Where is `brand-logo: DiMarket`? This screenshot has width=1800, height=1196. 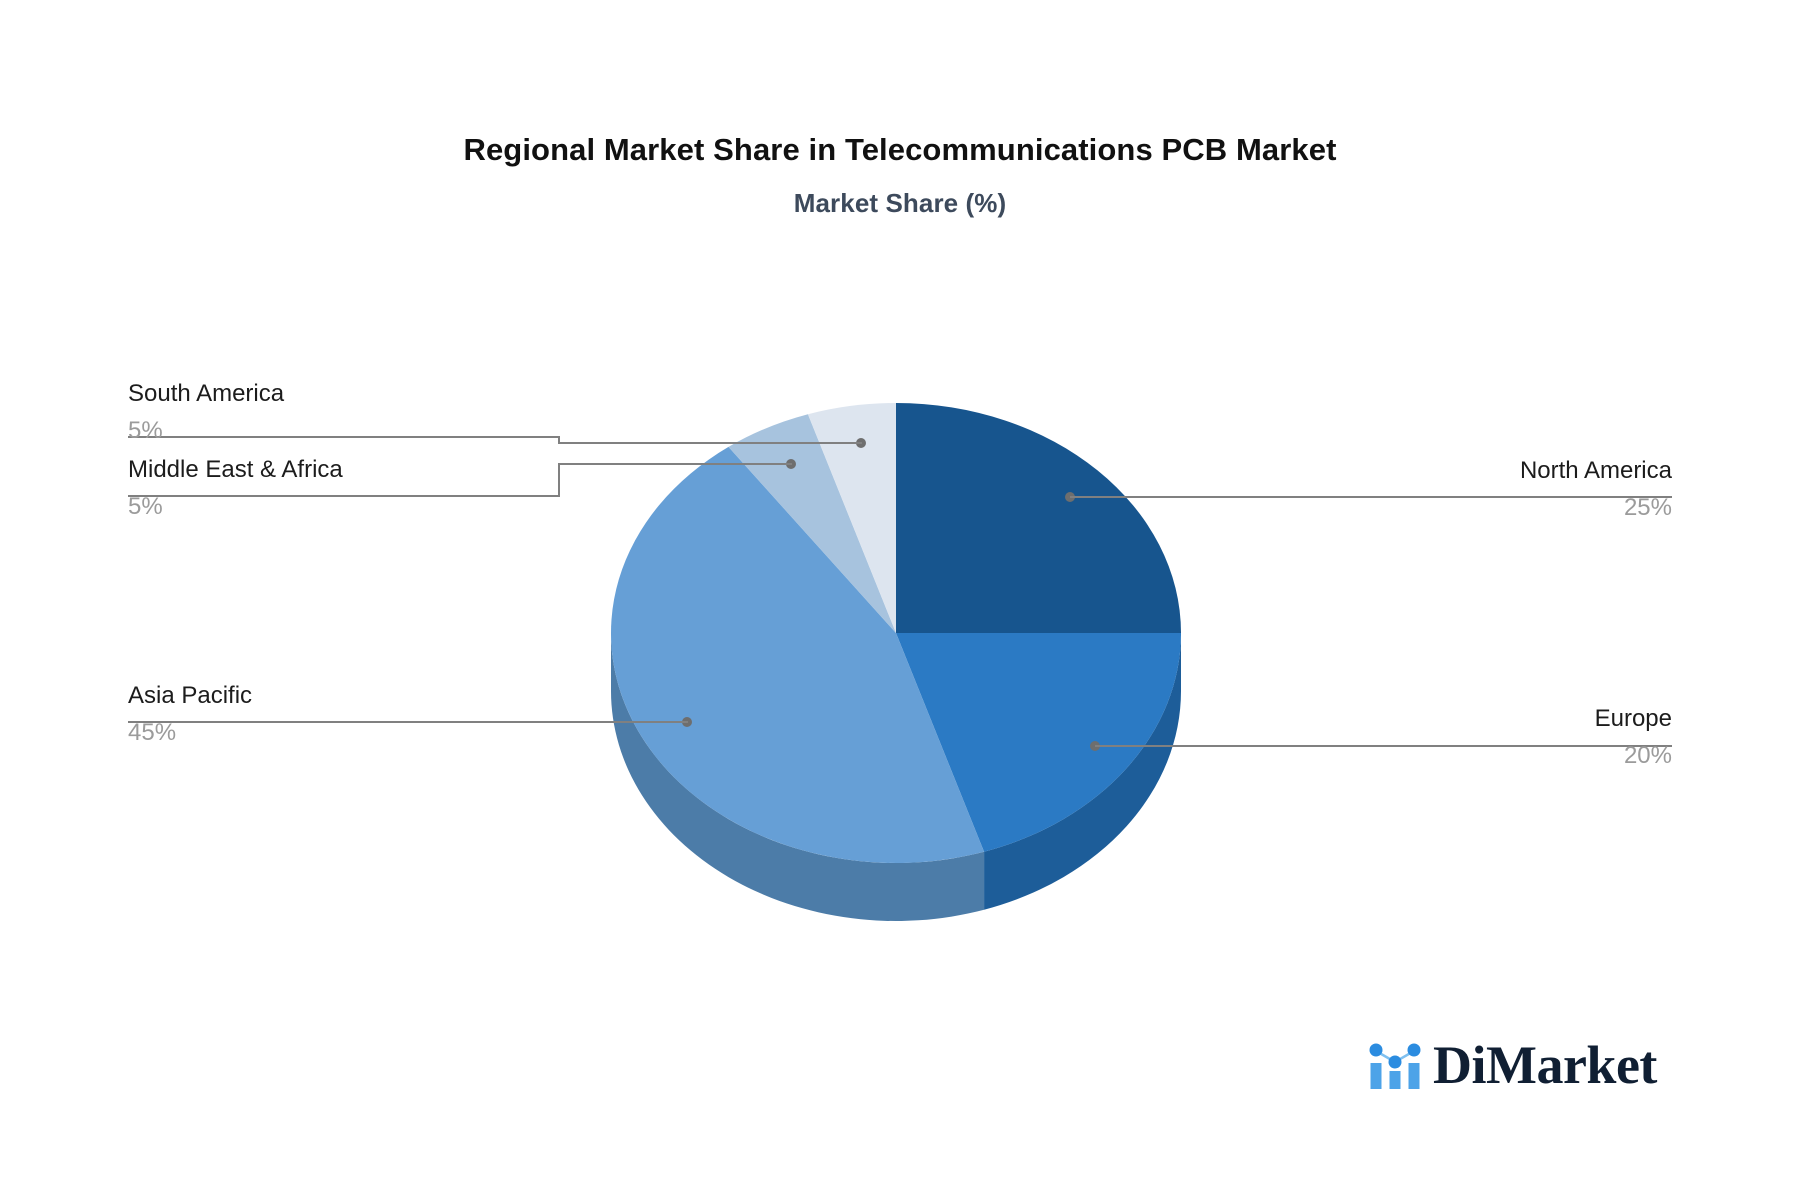 brand-logo: DiMarket is located at coordinates (1512, 1065).